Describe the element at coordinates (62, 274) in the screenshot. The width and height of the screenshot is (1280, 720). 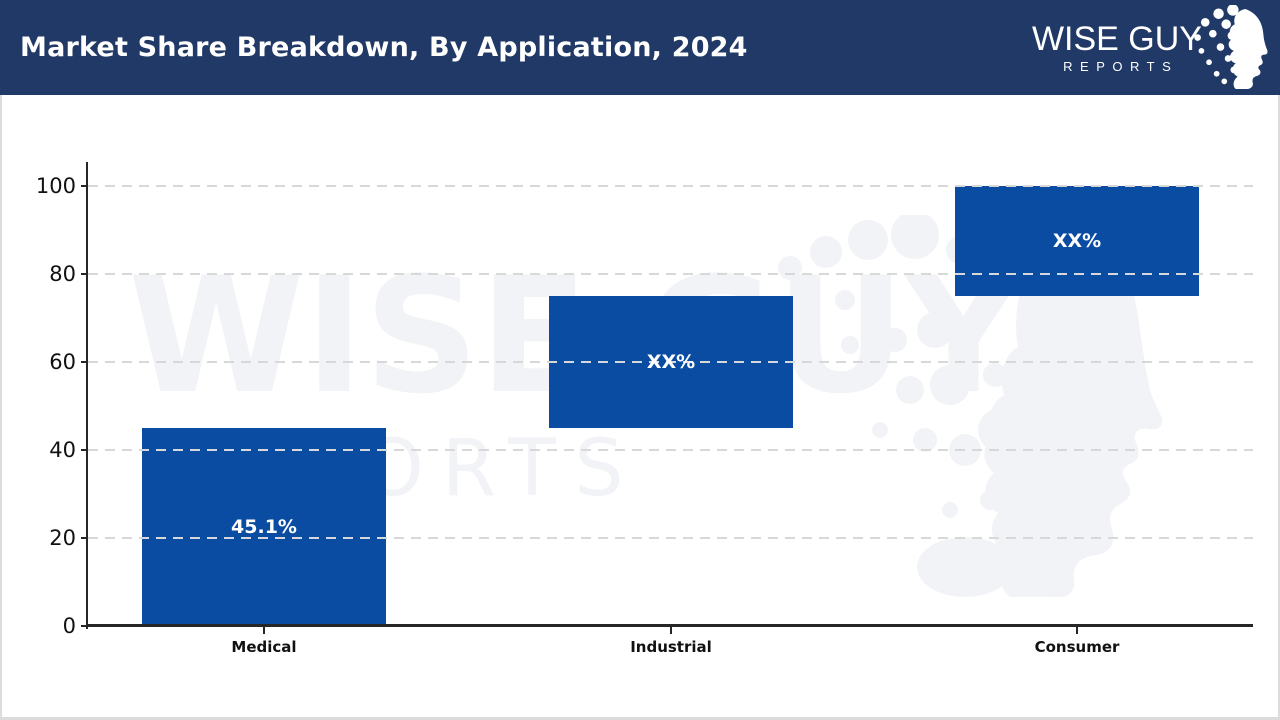
I see `y-tick-label: 80` at that location.